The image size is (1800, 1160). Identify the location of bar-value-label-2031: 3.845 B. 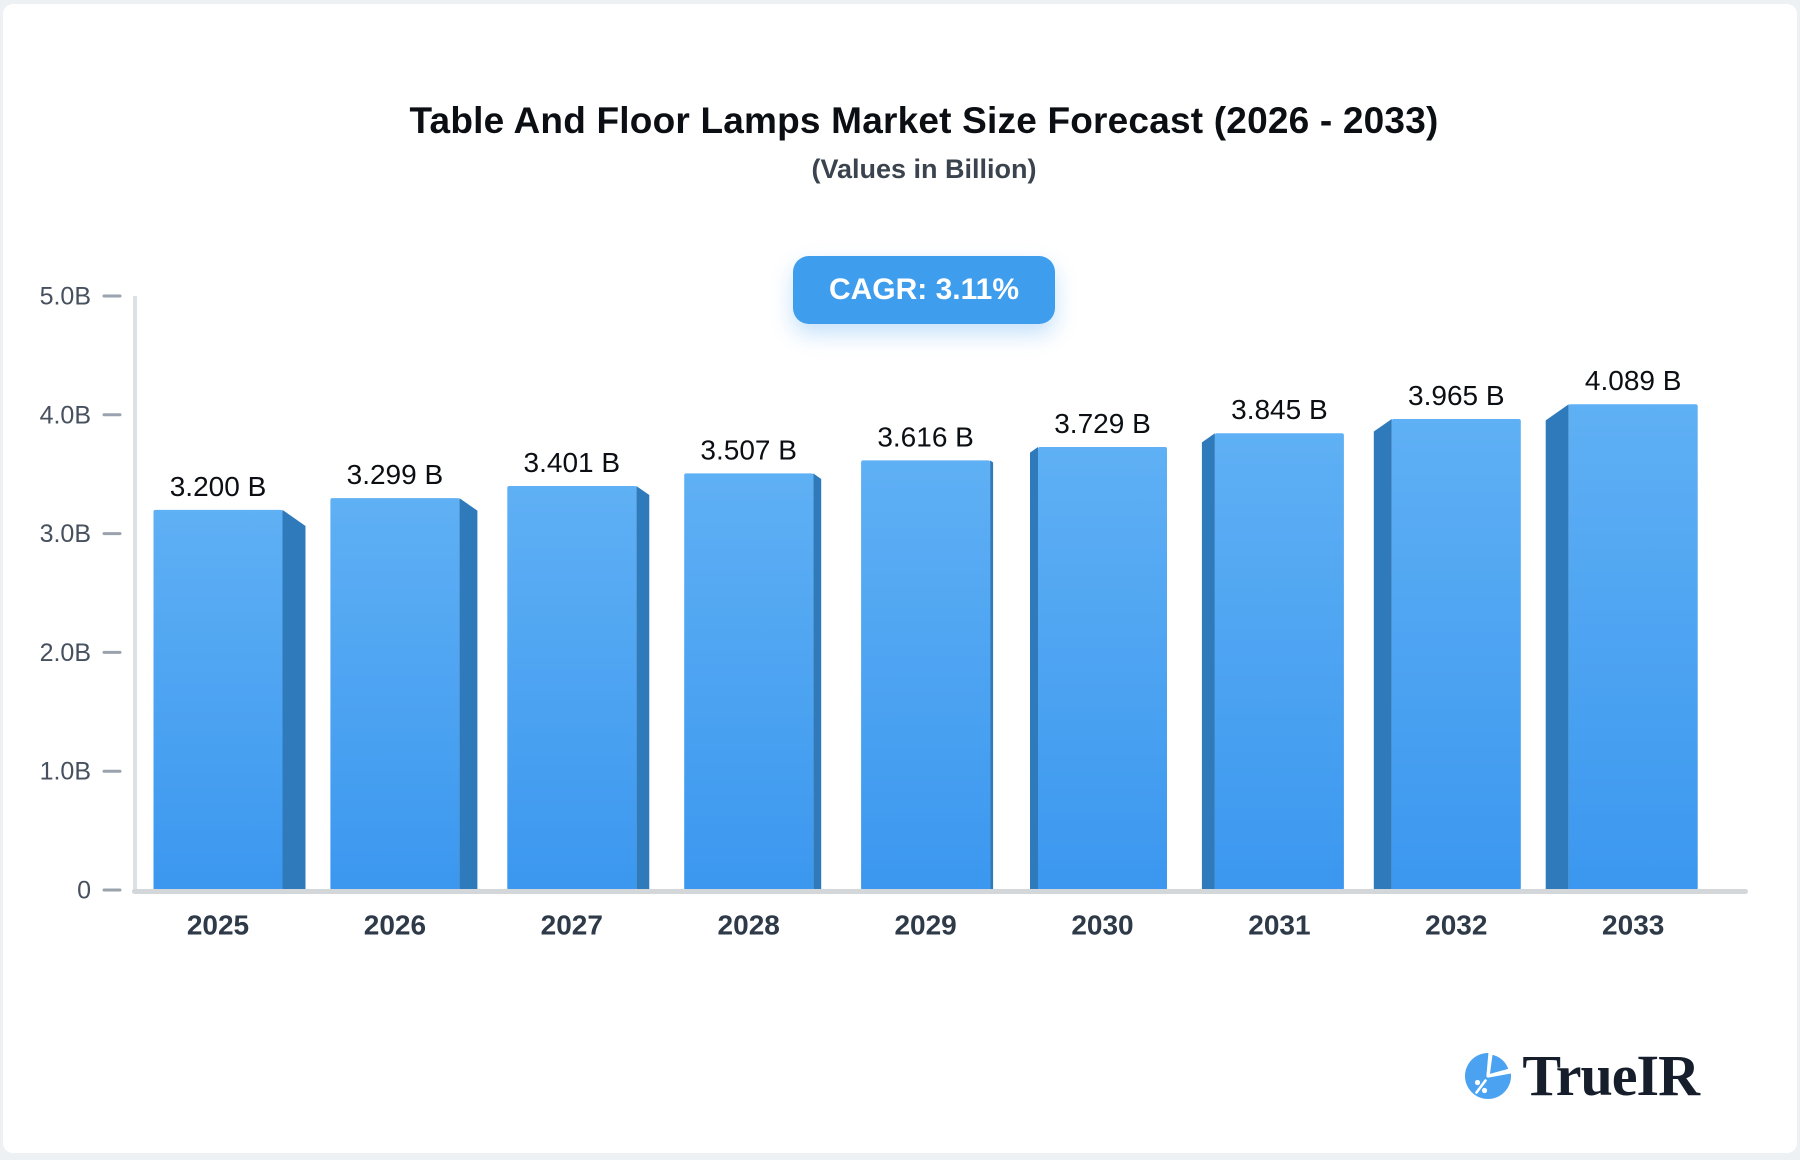
(1279, 409).